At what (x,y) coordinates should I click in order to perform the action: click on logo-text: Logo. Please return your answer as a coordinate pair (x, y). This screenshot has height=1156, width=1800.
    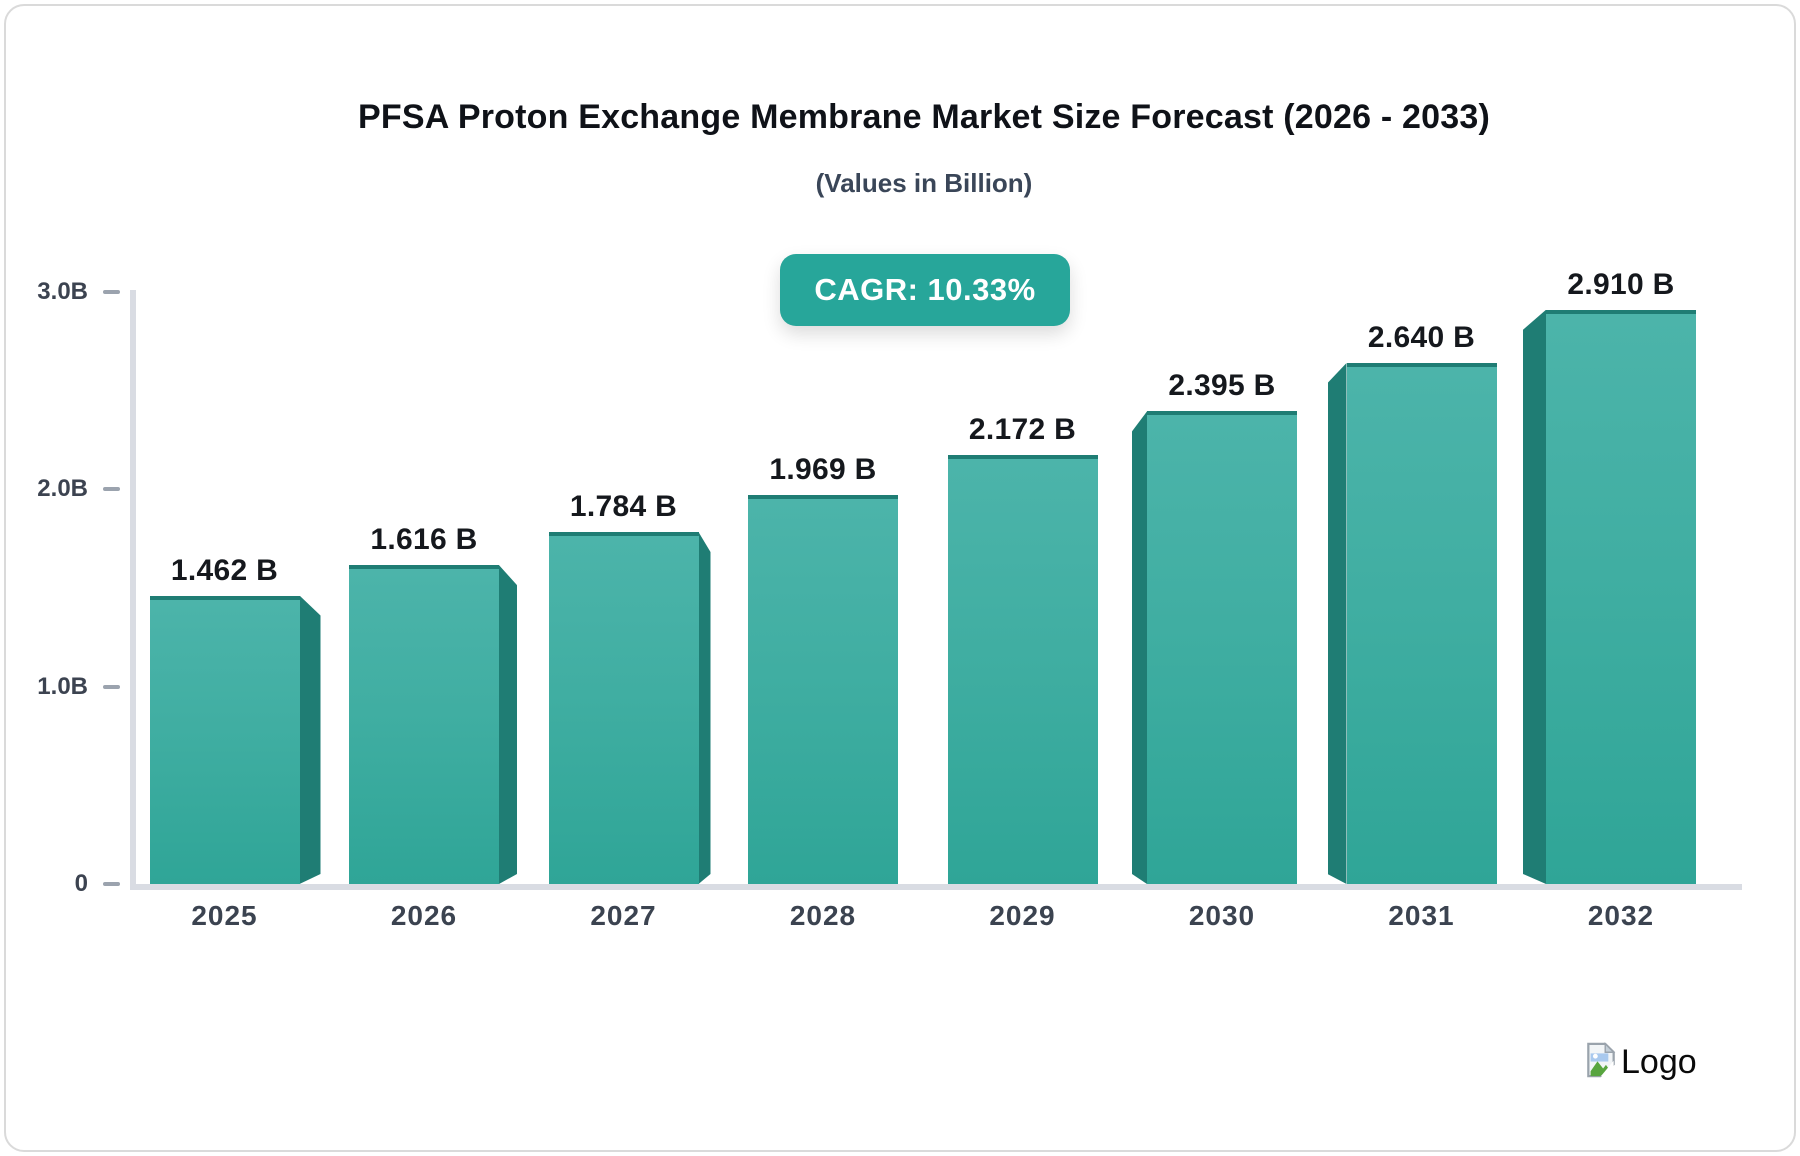
    Looking at the image, I should click on (1659, 1061).